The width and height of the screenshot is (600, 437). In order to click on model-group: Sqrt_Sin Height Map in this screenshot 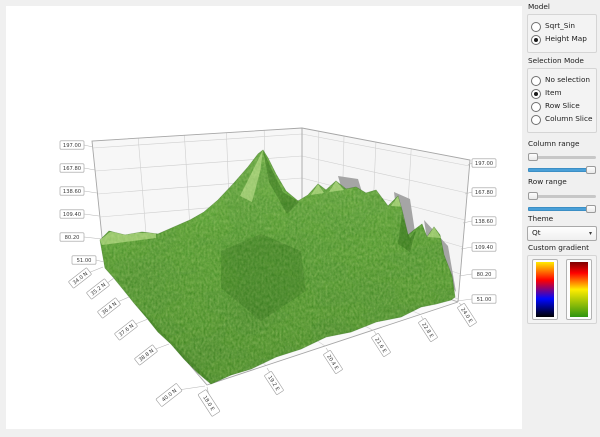, I will do `click(562, 33)`.